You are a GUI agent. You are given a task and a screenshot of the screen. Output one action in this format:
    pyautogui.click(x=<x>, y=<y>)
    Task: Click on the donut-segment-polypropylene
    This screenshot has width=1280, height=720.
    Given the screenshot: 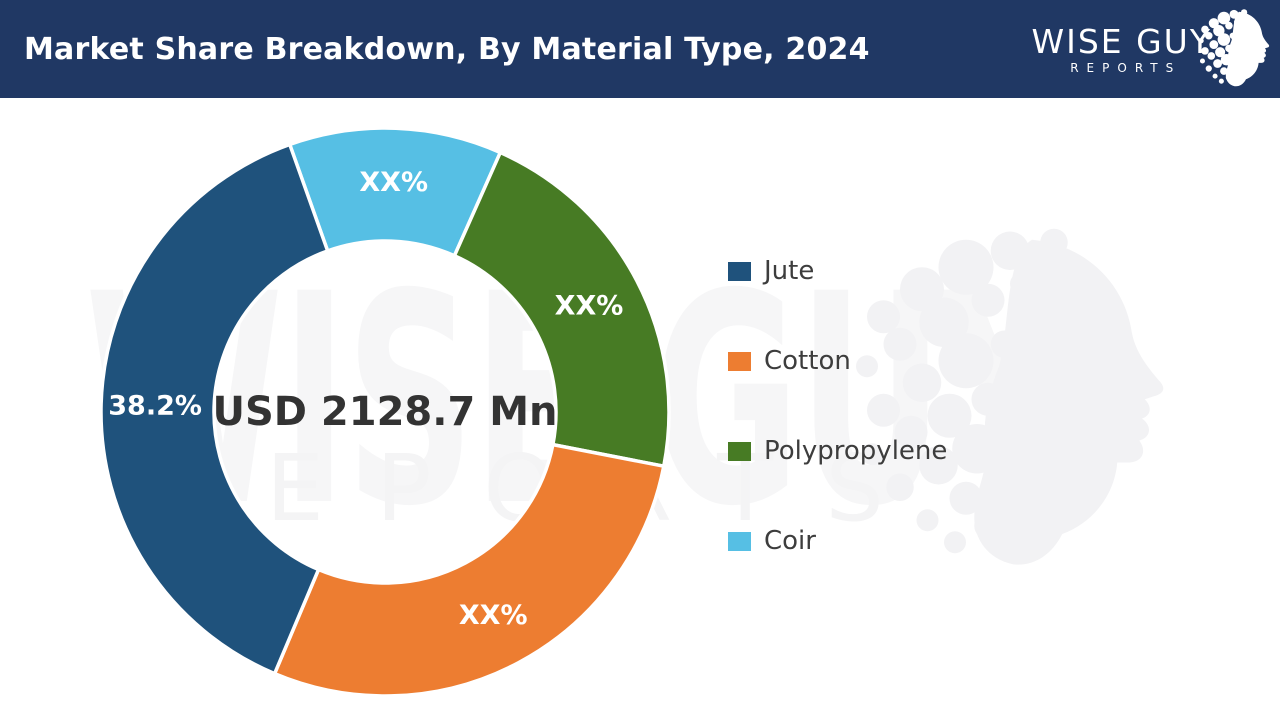 What is the action you would take?
    pyautogui.click(x=561, y=309)
    